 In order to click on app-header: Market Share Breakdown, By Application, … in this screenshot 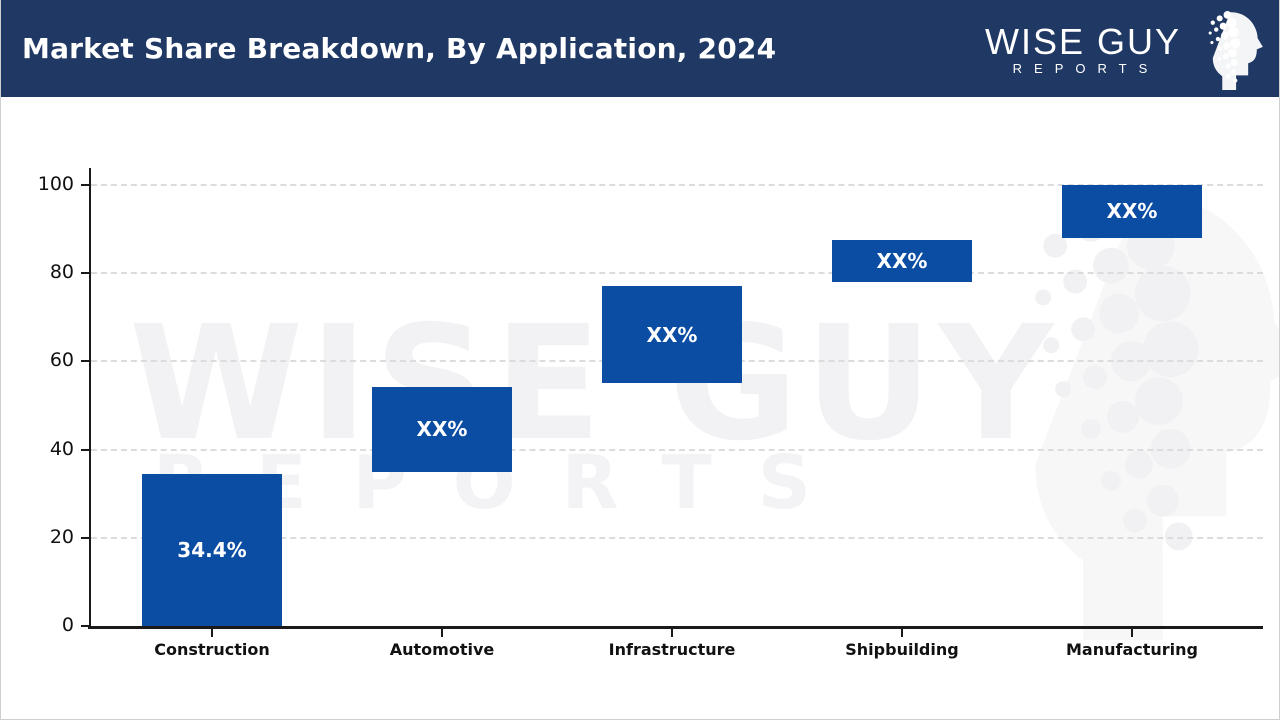, I will do `click(640, 48)`.